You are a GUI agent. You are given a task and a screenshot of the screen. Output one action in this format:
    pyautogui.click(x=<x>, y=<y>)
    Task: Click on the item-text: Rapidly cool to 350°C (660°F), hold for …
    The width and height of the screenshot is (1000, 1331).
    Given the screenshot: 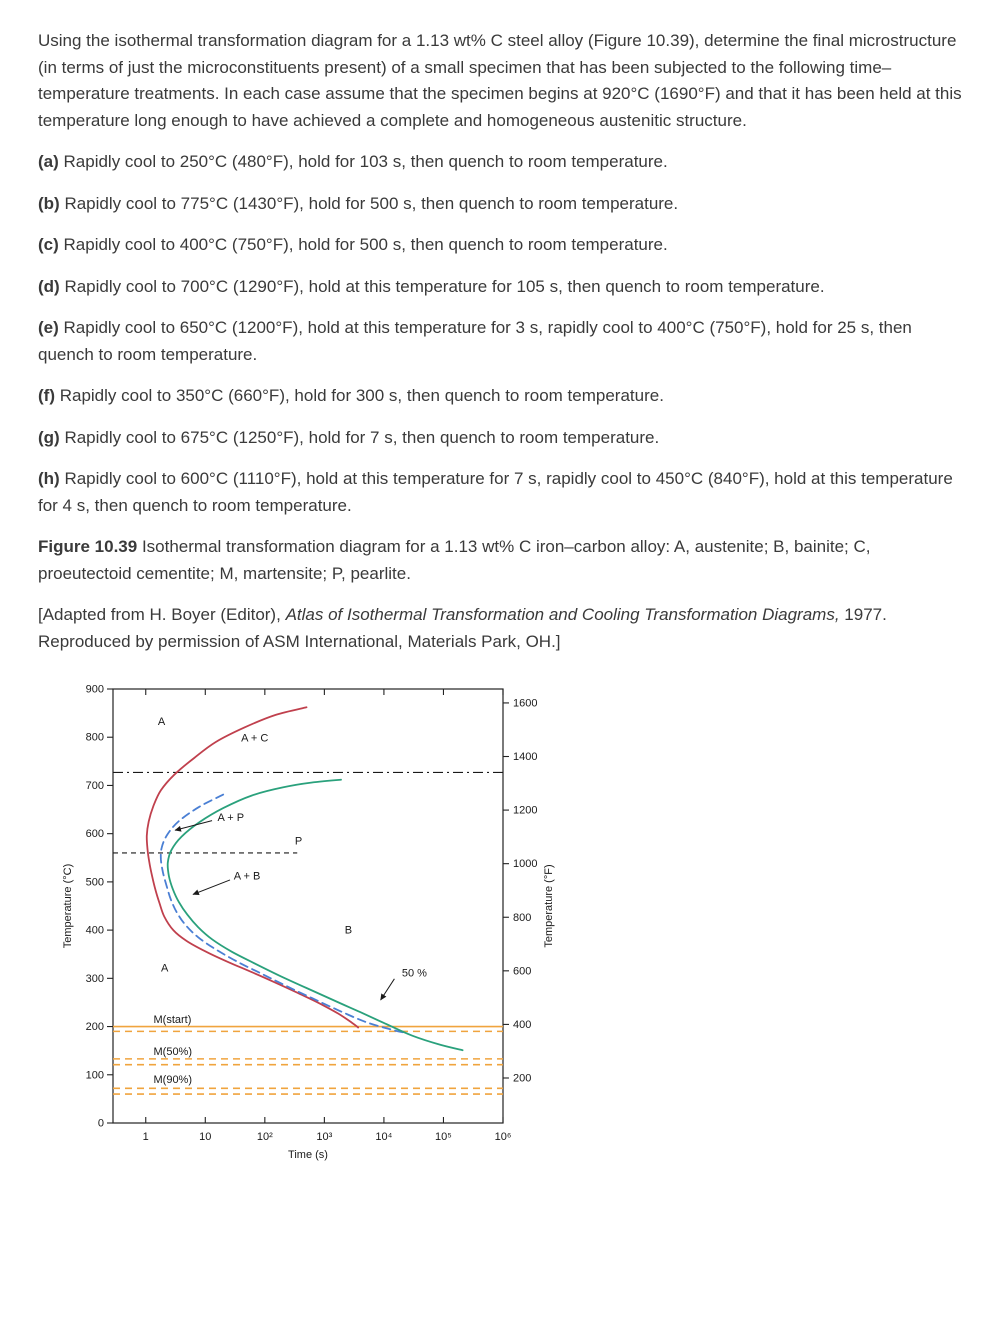 What is the action you would take?
    pyautogui.click(x=361, y=396)
    